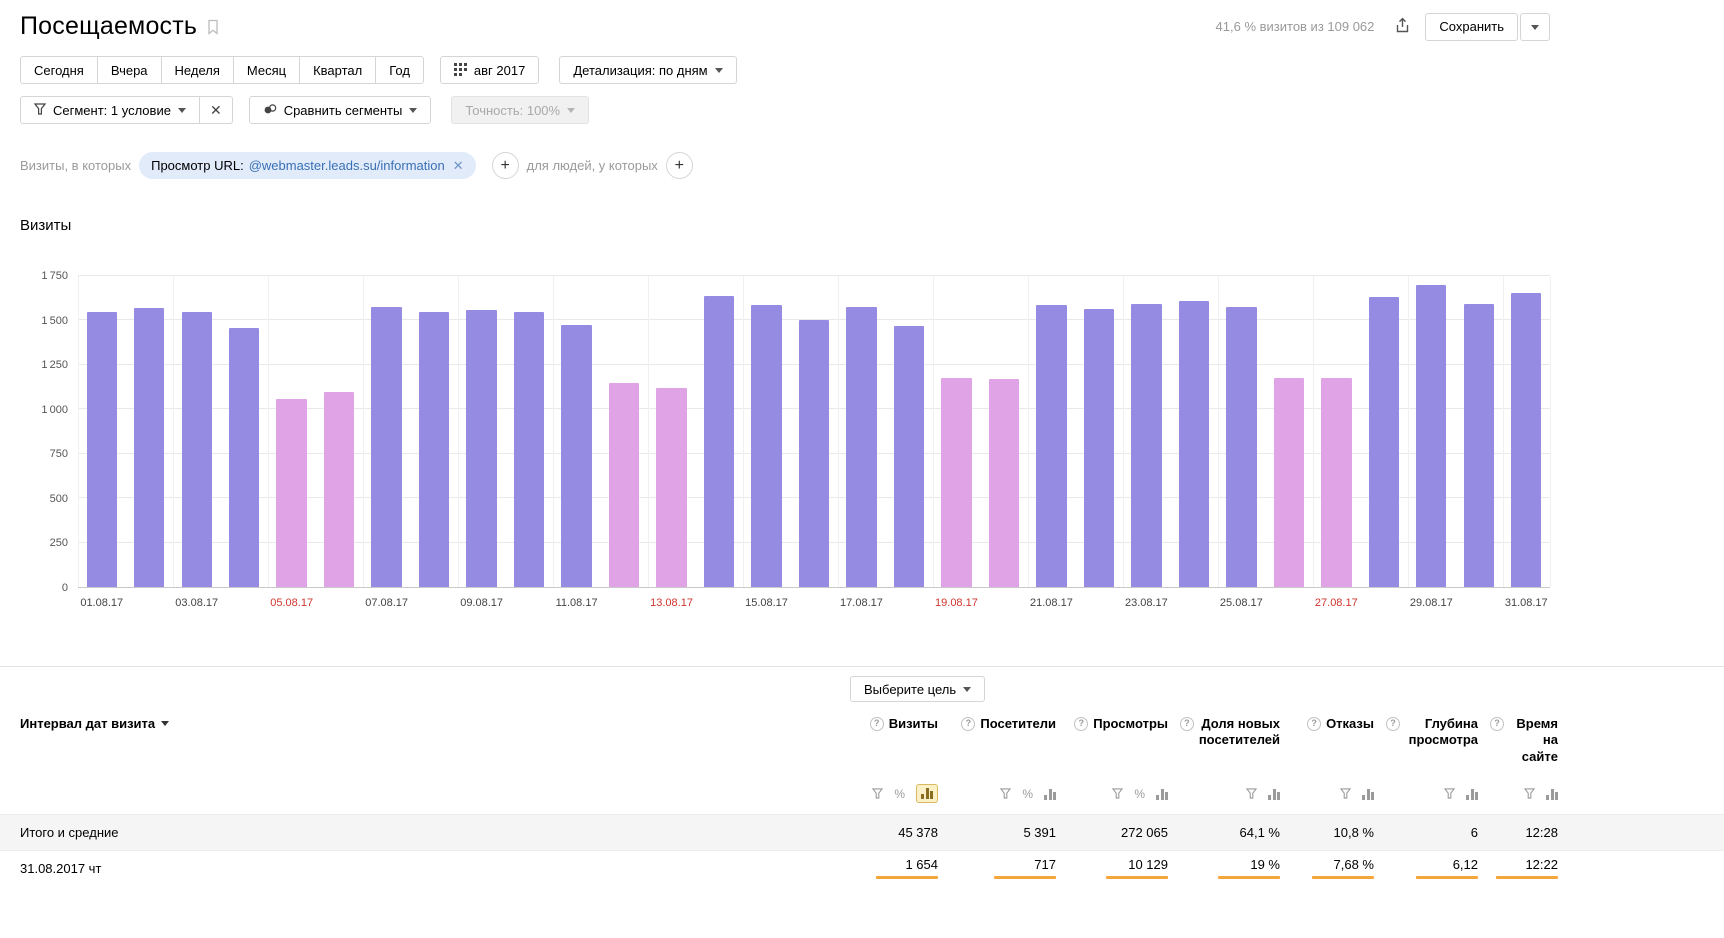 This screenshot has height=938, width=1724. Describe the element at coordinates (814, 453) in the screenshot. I see `bar-16.08.17` at that location.